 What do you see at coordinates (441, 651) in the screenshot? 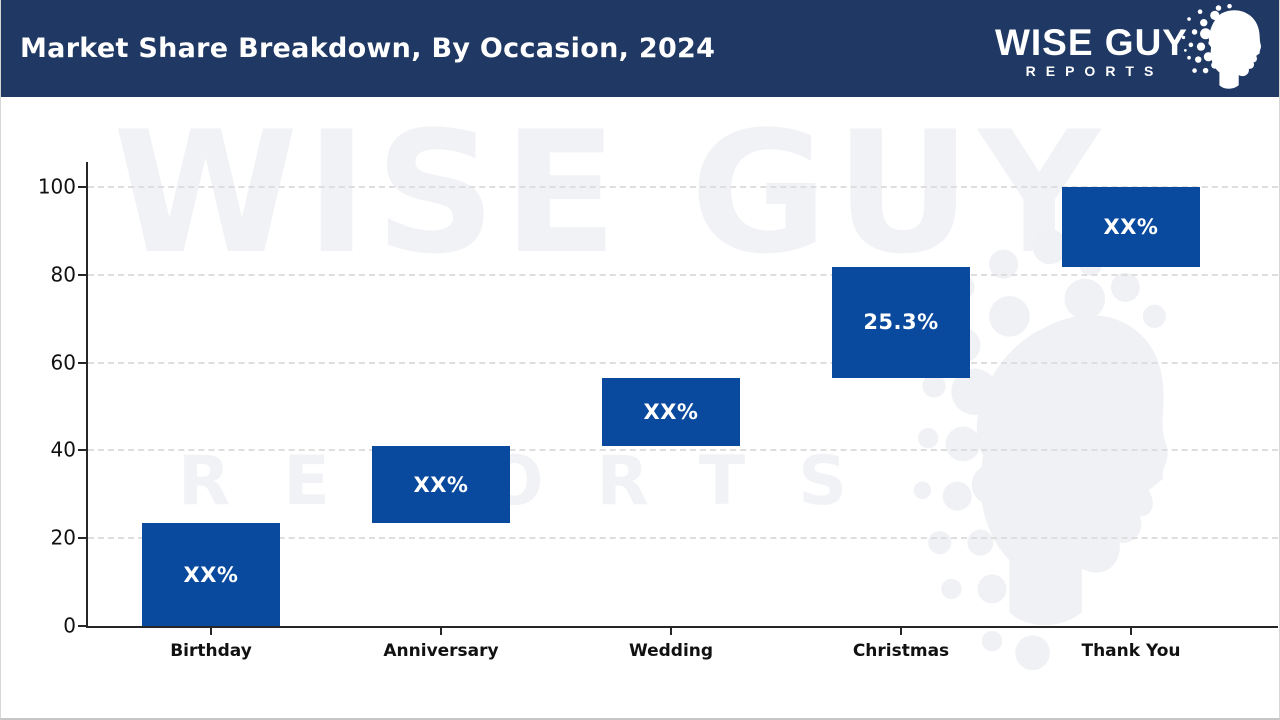
I see `x-axis-category-label: Anniversary` at bounding box center [441, 651].